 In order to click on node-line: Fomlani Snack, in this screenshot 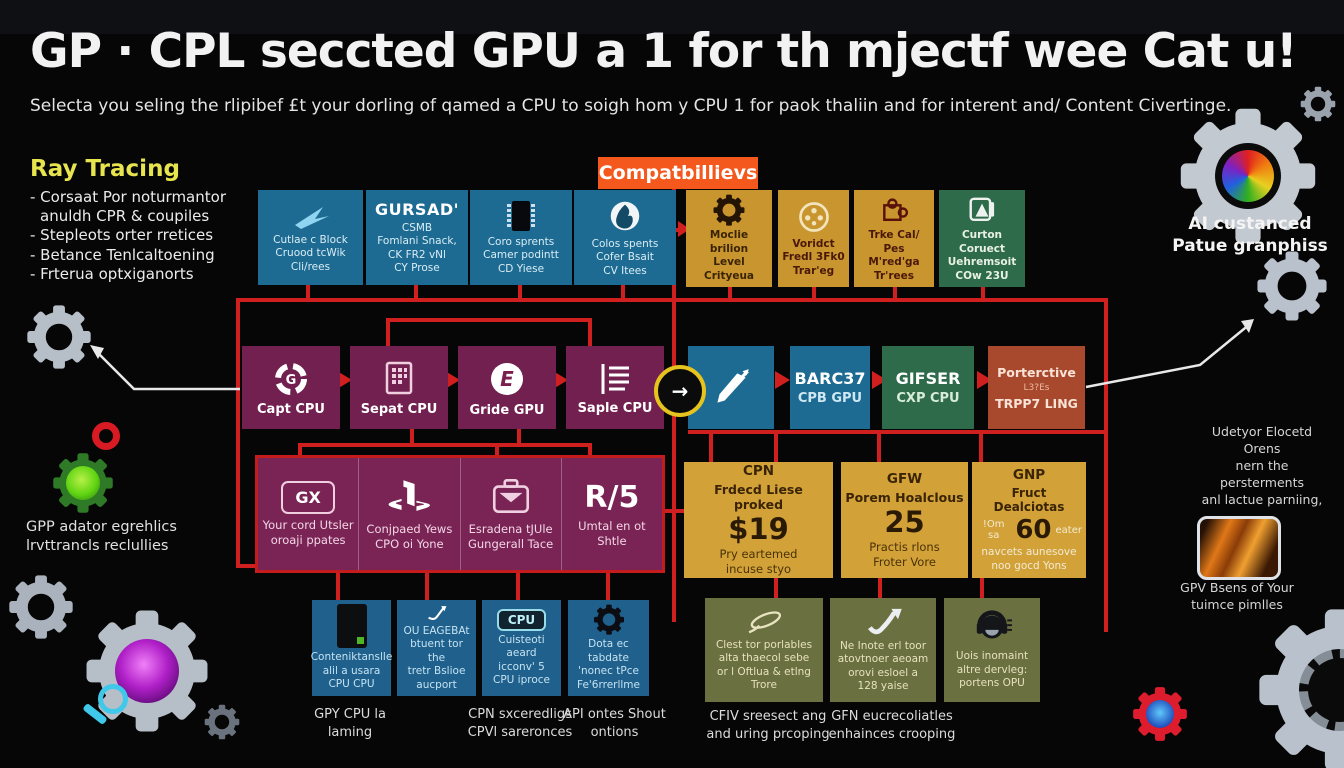, I will do `click(417, 241)`.